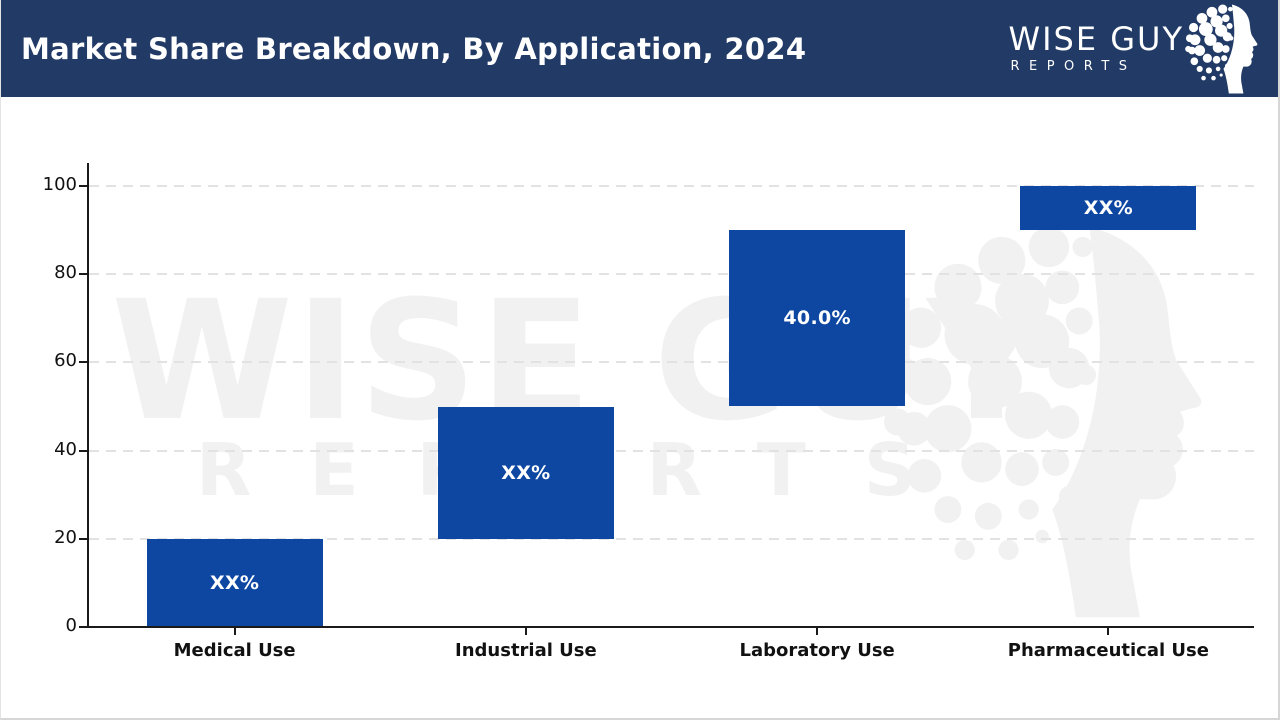 The height and width of the screenshot is (720, 1280). What do you see at coordinates (526, 650) in the screenshot?
I see `x-axis-label-industrial-use: Industrial Use` at bounding box center [526, 650].